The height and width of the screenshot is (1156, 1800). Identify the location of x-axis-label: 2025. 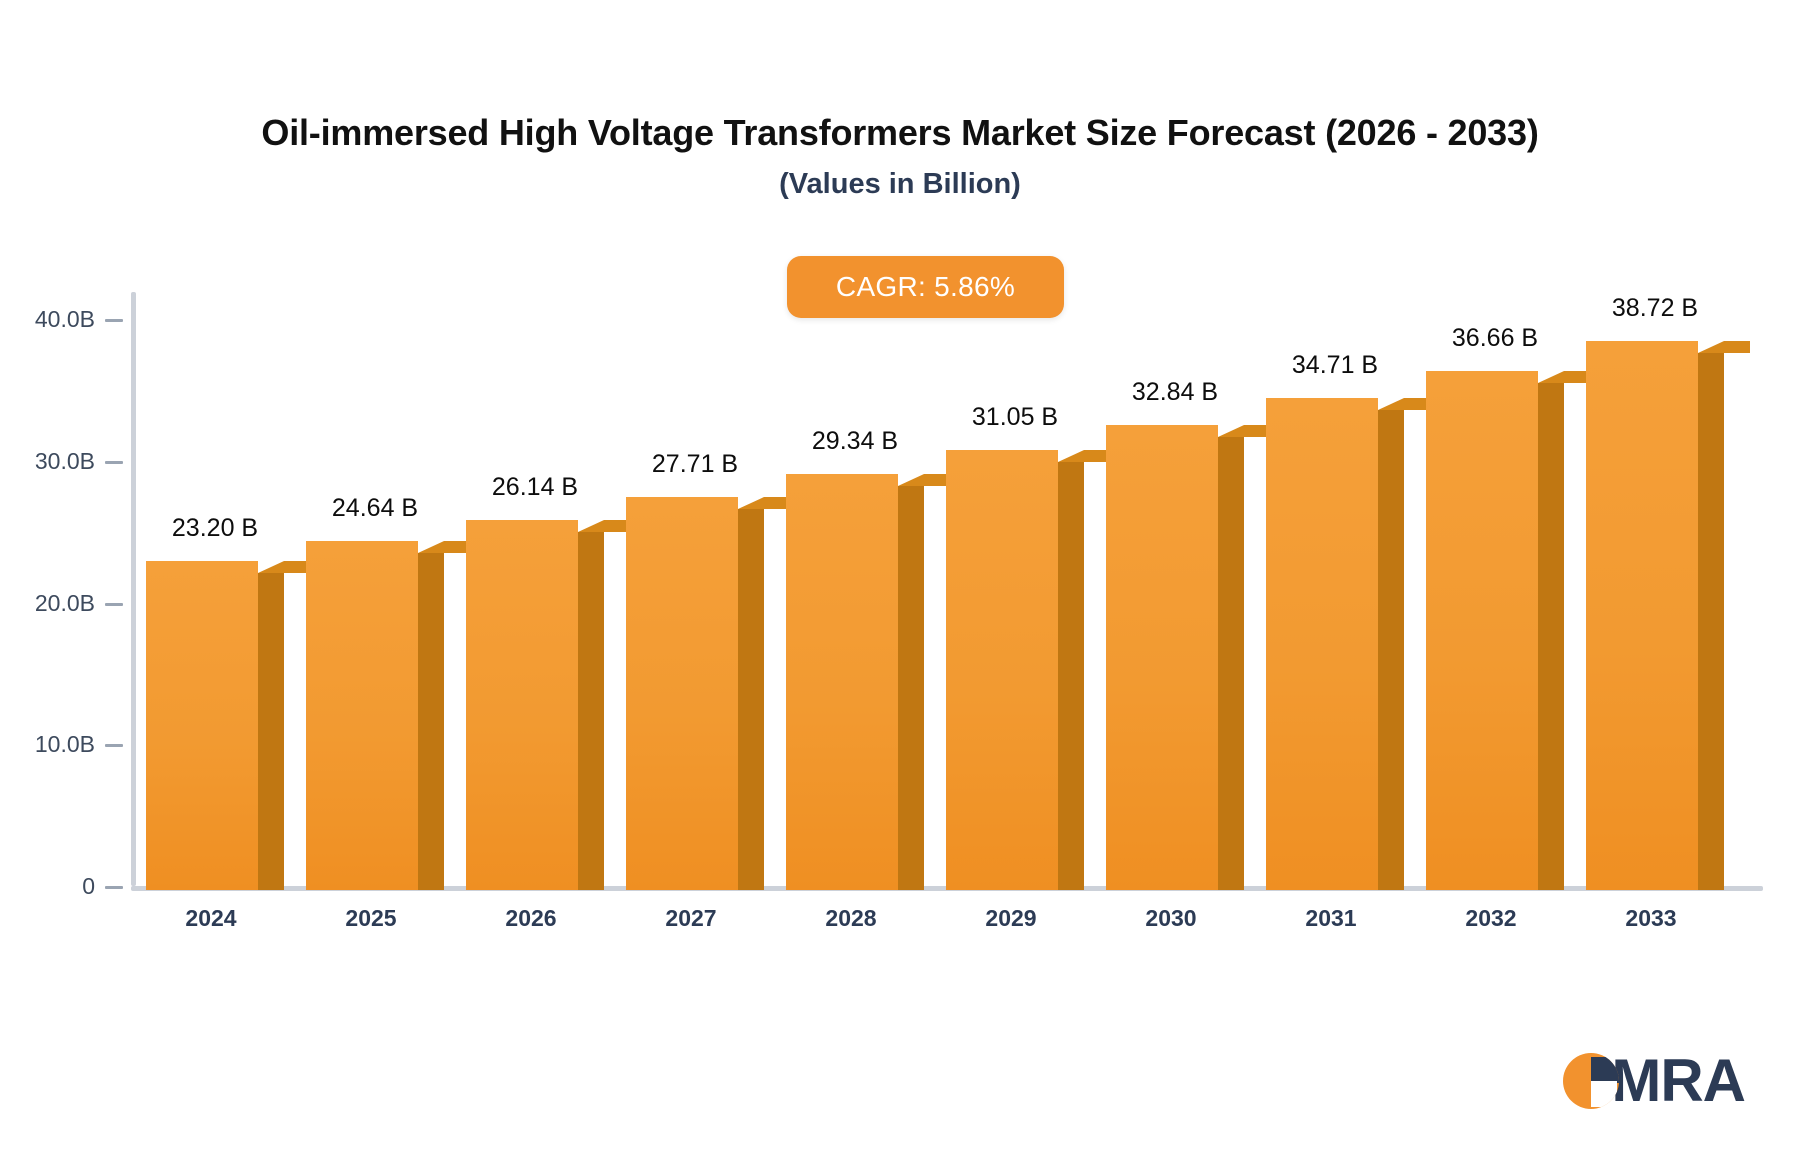
(371, 918).